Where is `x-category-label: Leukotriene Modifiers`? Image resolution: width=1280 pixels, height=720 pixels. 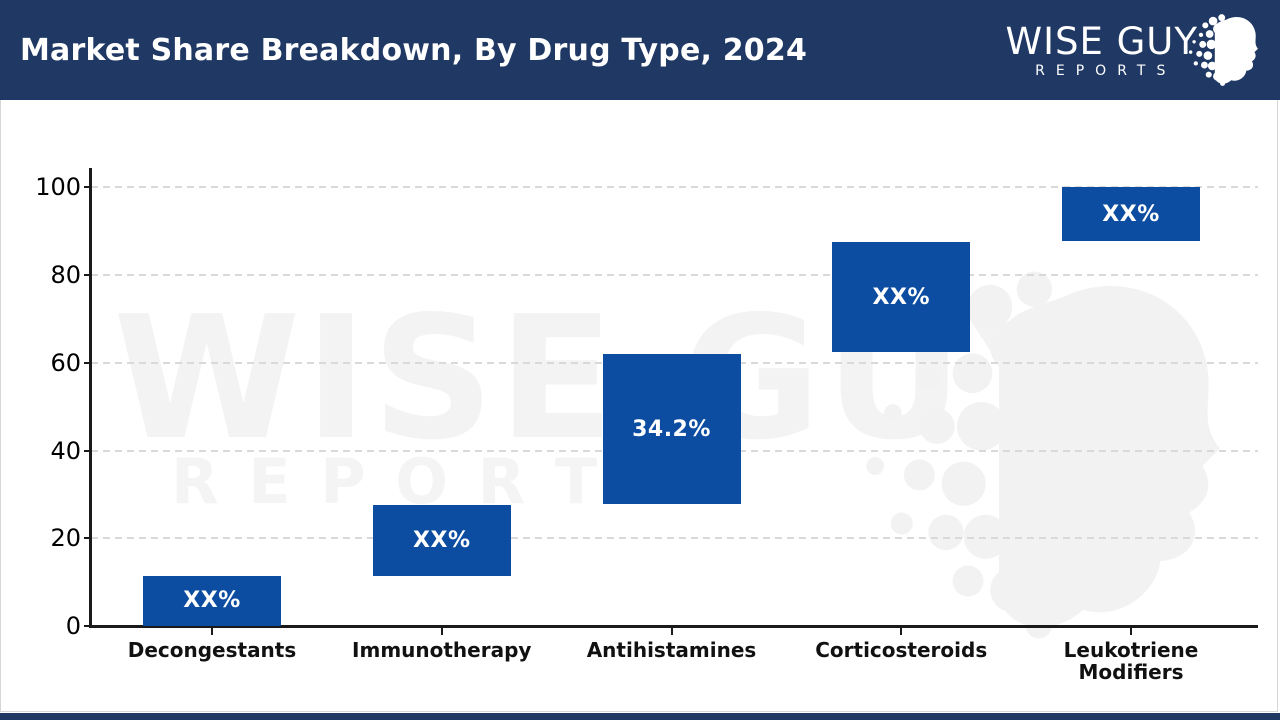 x-category-label: Leukotriene Modifiers is located at coordinates (1131, 661).